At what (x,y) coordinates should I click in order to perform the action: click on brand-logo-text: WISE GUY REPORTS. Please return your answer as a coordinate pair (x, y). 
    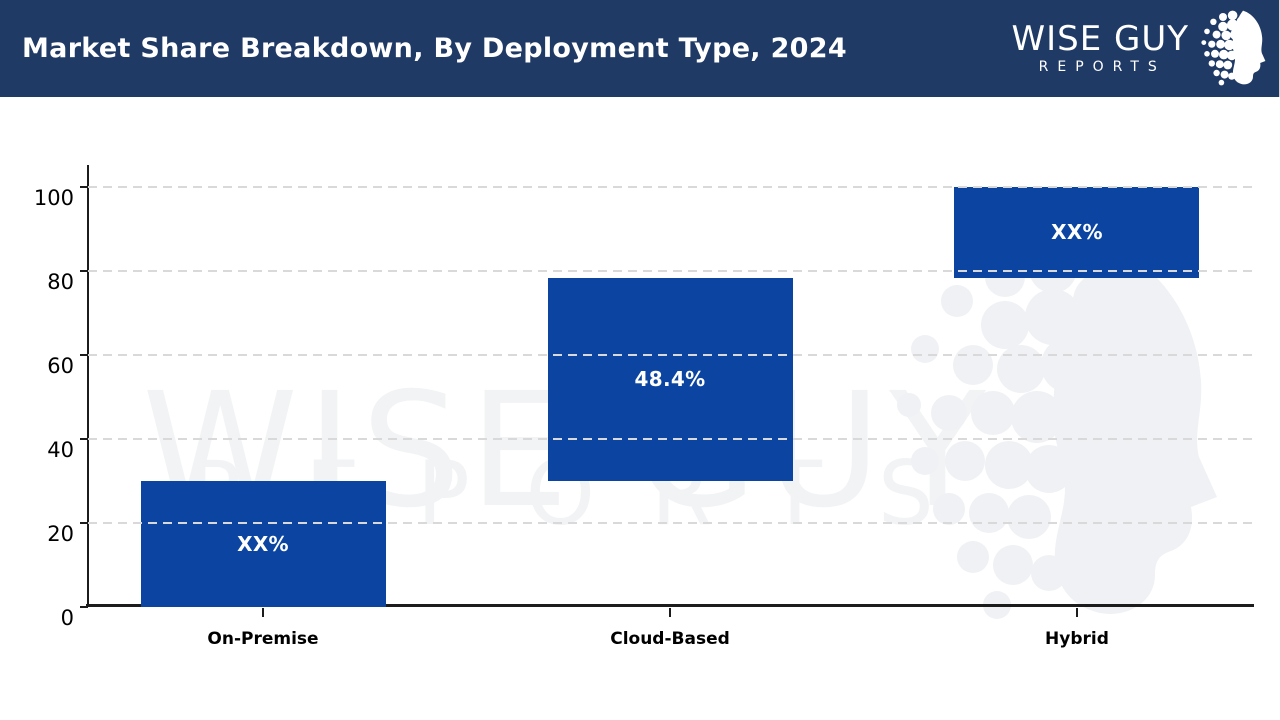
    Looking at the image, I should click on (1100, 47).